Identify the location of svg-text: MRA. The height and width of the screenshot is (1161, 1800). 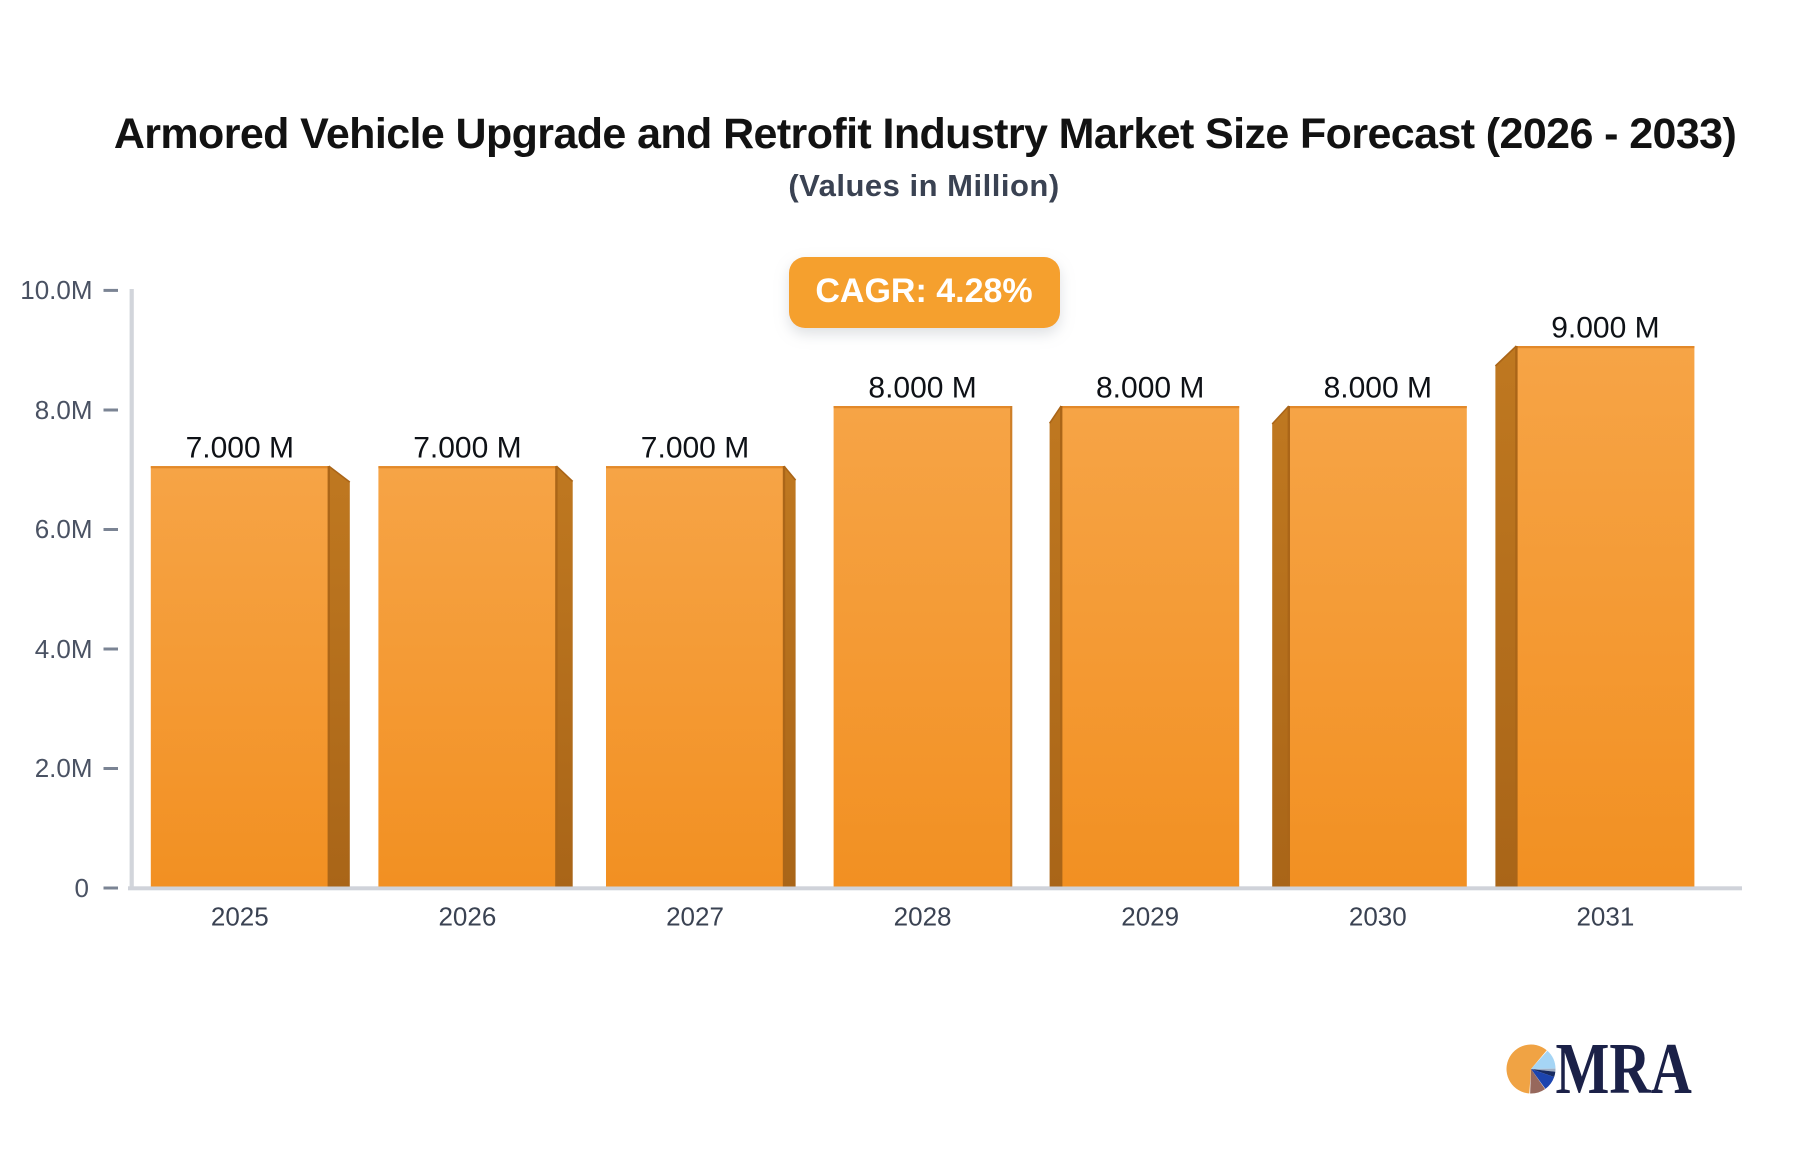
(1624, 1070).